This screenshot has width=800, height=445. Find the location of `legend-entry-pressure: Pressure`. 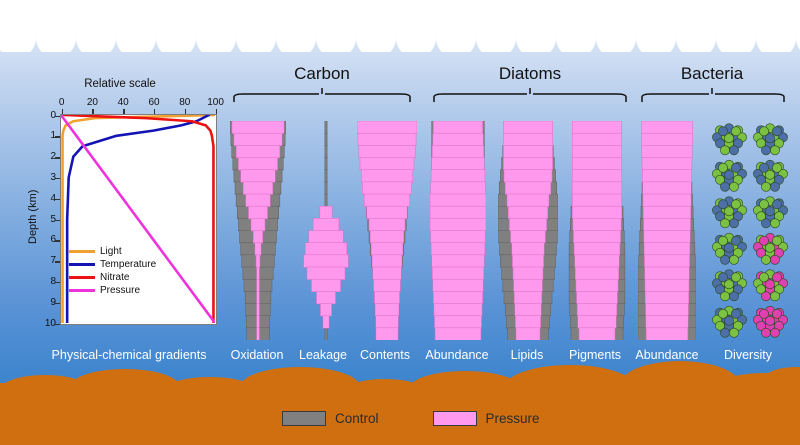

legend-entry-pressure: Pressure is located at coordinates (486, 418).